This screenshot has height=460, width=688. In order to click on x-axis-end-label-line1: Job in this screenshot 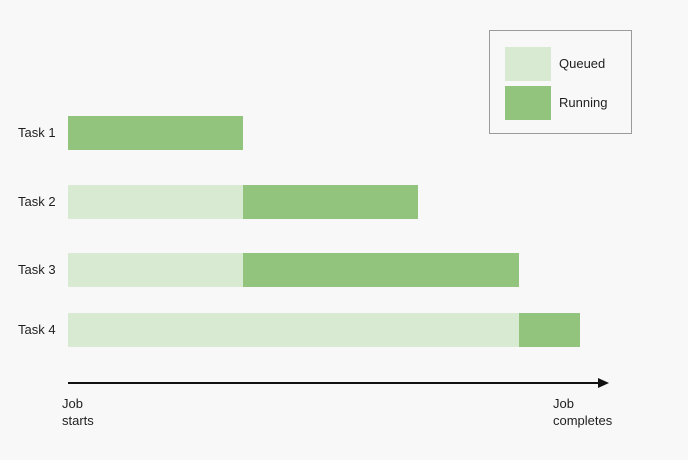, I will do `click(563, 403)`.